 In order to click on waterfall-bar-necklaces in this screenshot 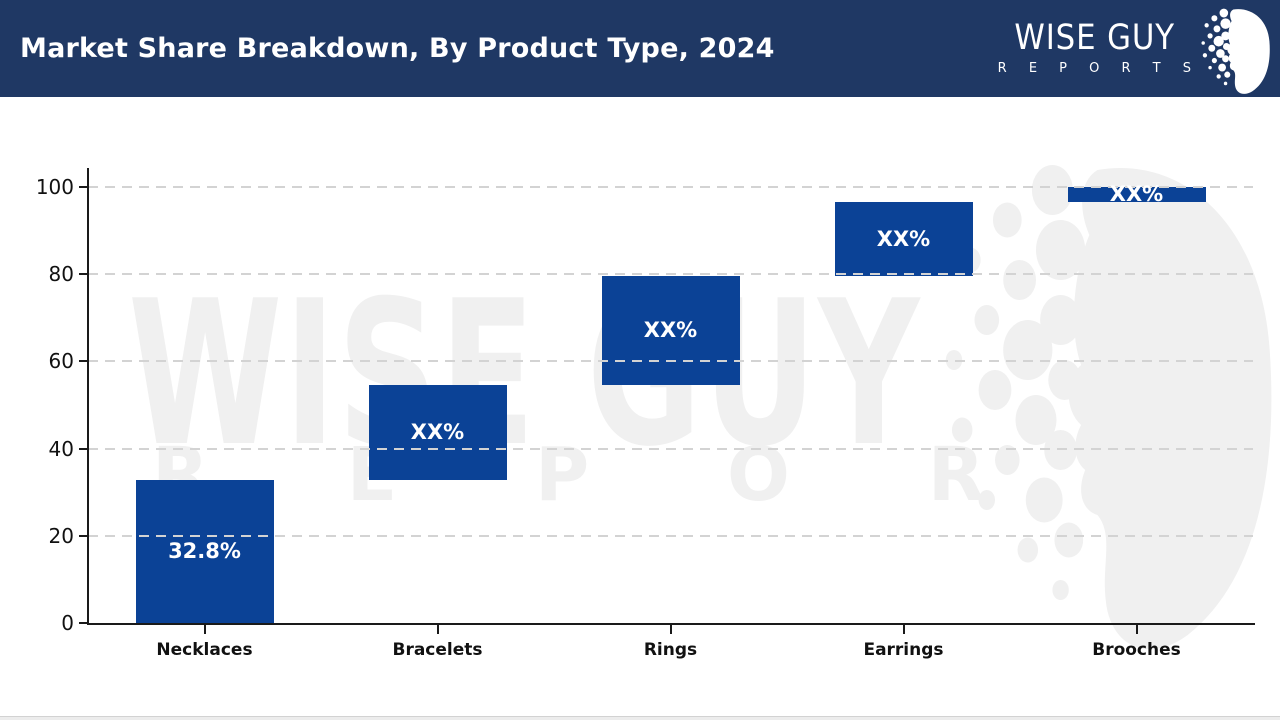, I will do `click(204, 551)`.